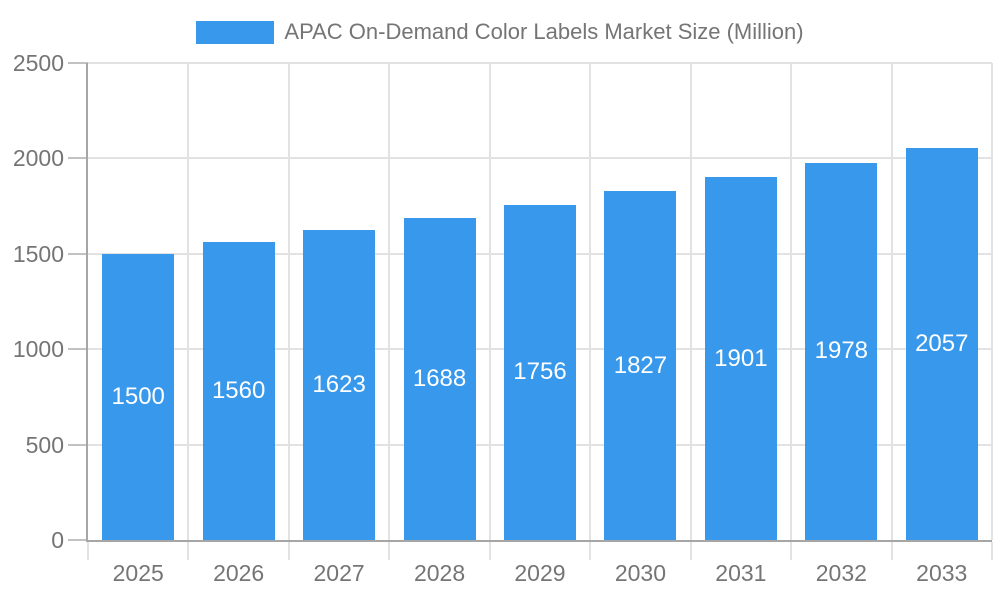 The height and width of the screenshot is (600, 1000). Describe the element at coordinates (138, 573) in the screenshot. I see `x-tick-label: 2025` at that location.